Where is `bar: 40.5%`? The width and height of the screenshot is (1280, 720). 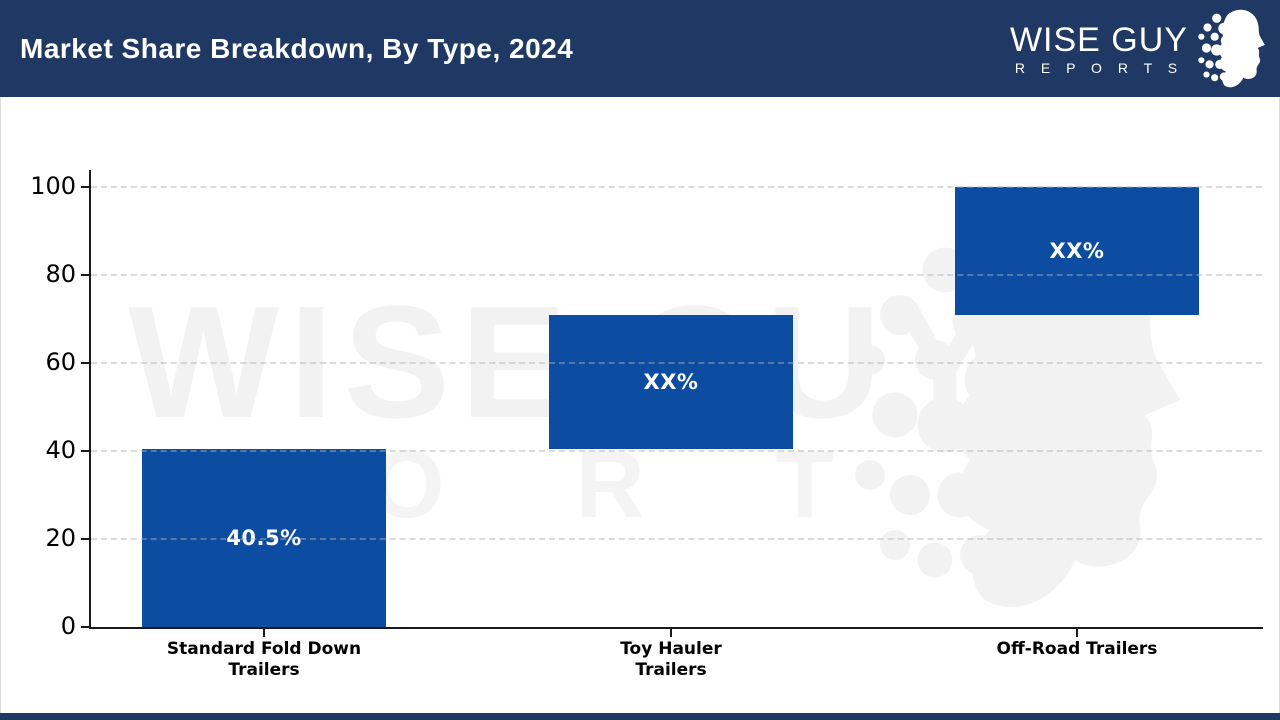
bar: 40.5% is located at coordinates (264, 537).